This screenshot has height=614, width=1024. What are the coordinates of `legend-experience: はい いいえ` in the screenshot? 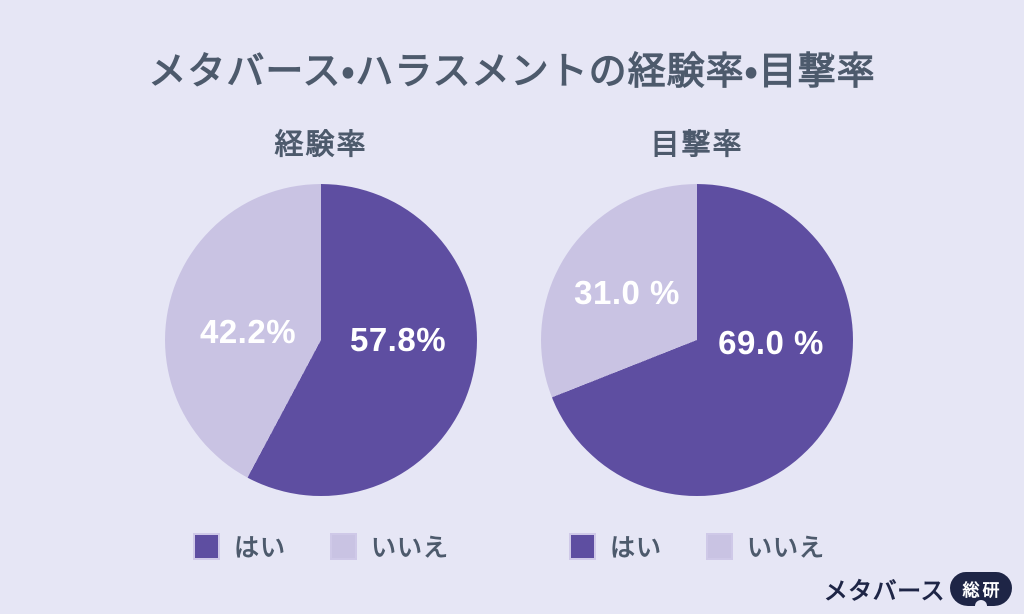 It's located at (320, 546).